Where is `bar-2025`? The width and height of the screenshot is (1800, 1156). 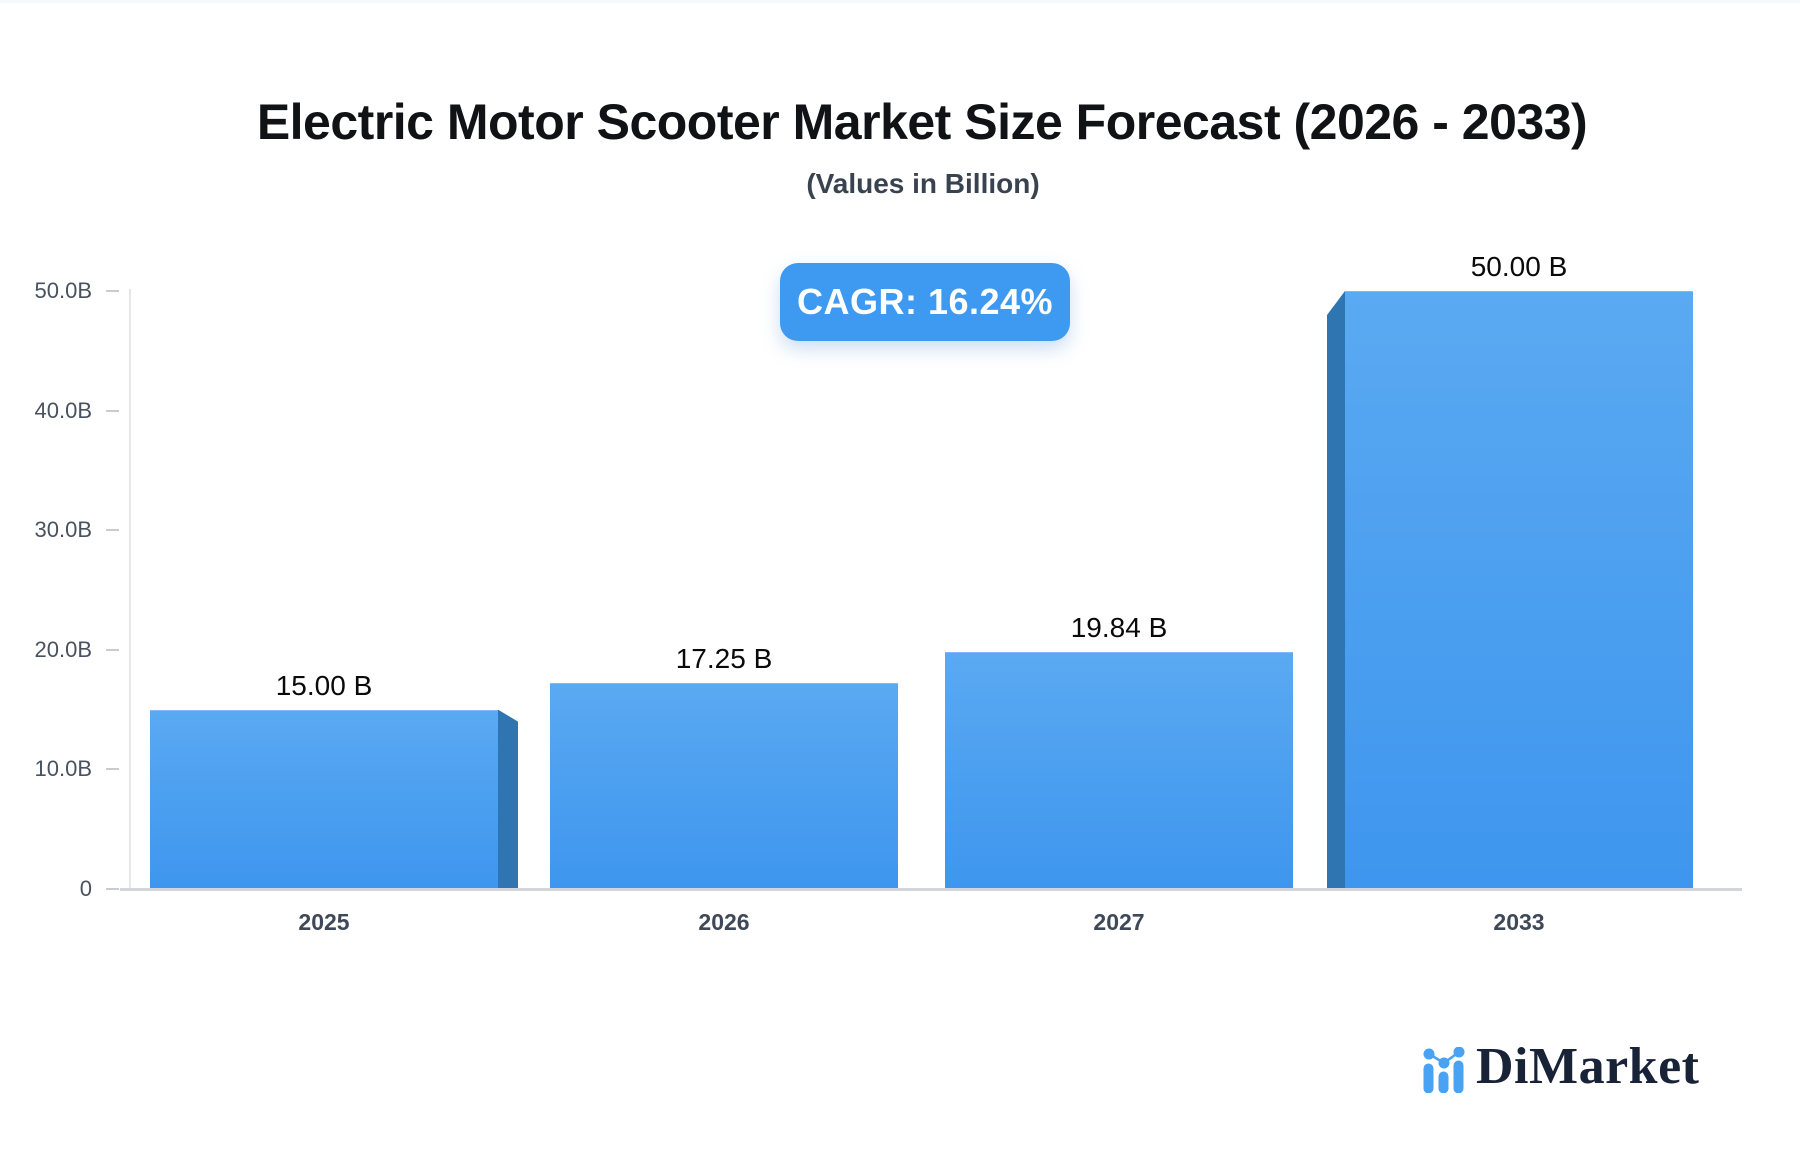 bar-2025 is located at coordinates (324, 799).